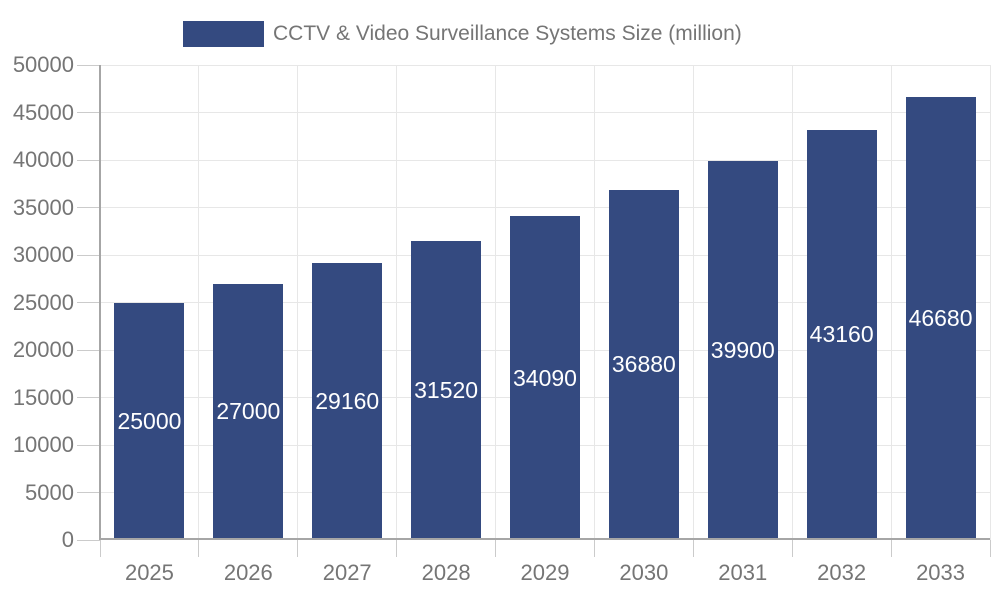  I want to click on bar: 29160, so click(347, 401).